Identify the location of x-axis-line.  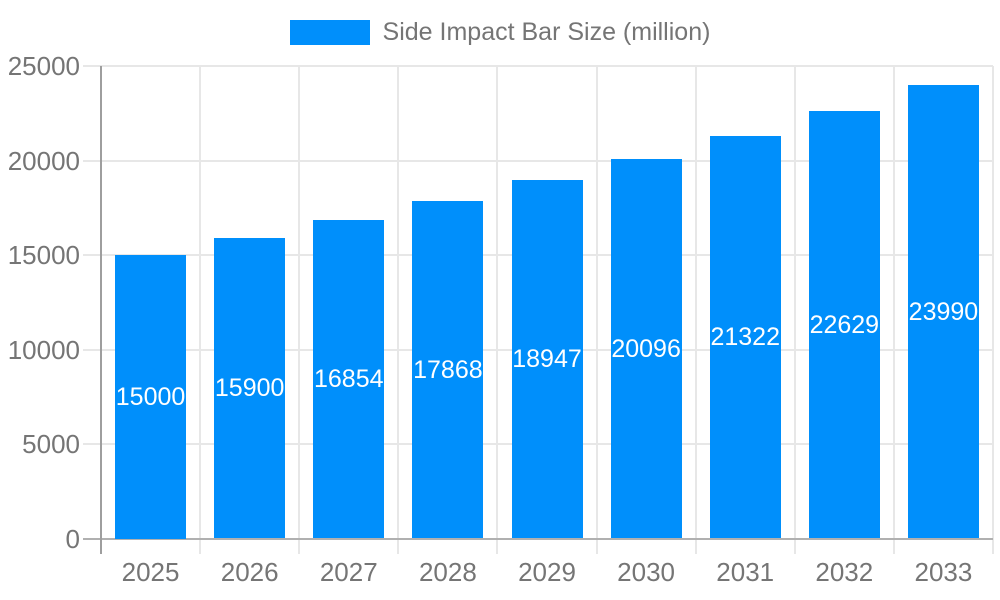
(538, 538).